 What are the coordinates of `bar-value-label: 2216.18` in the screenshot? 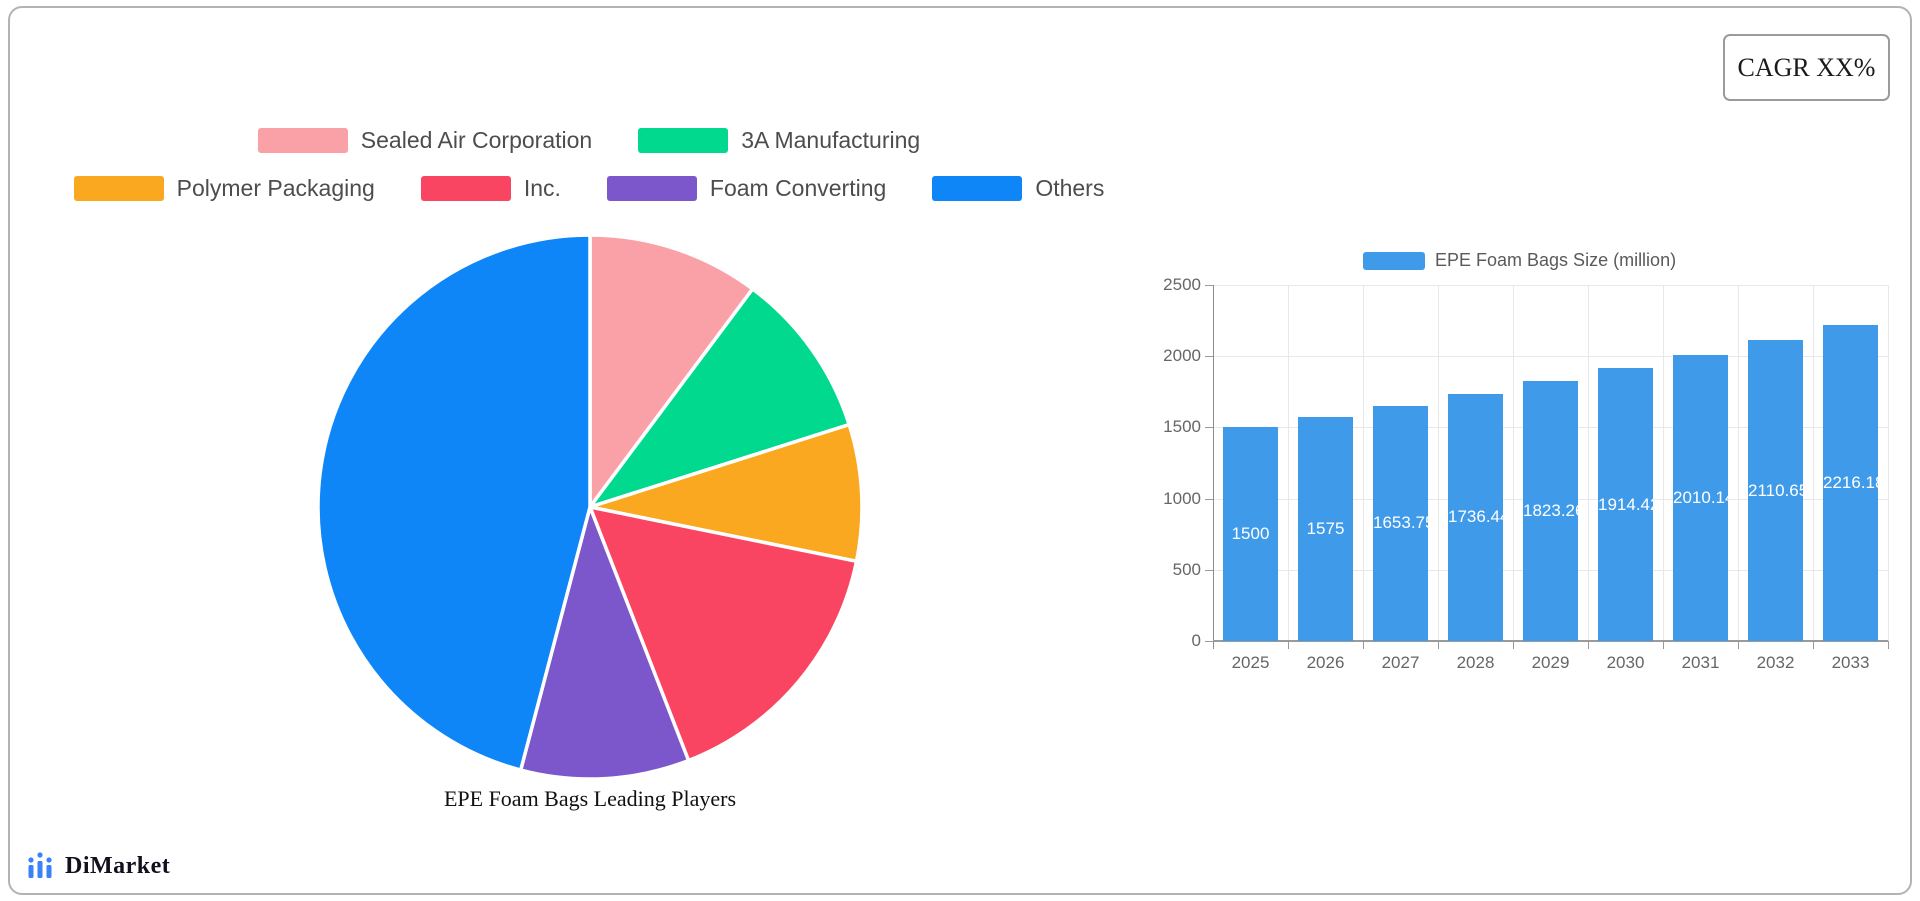 It's located at (1850, 483).